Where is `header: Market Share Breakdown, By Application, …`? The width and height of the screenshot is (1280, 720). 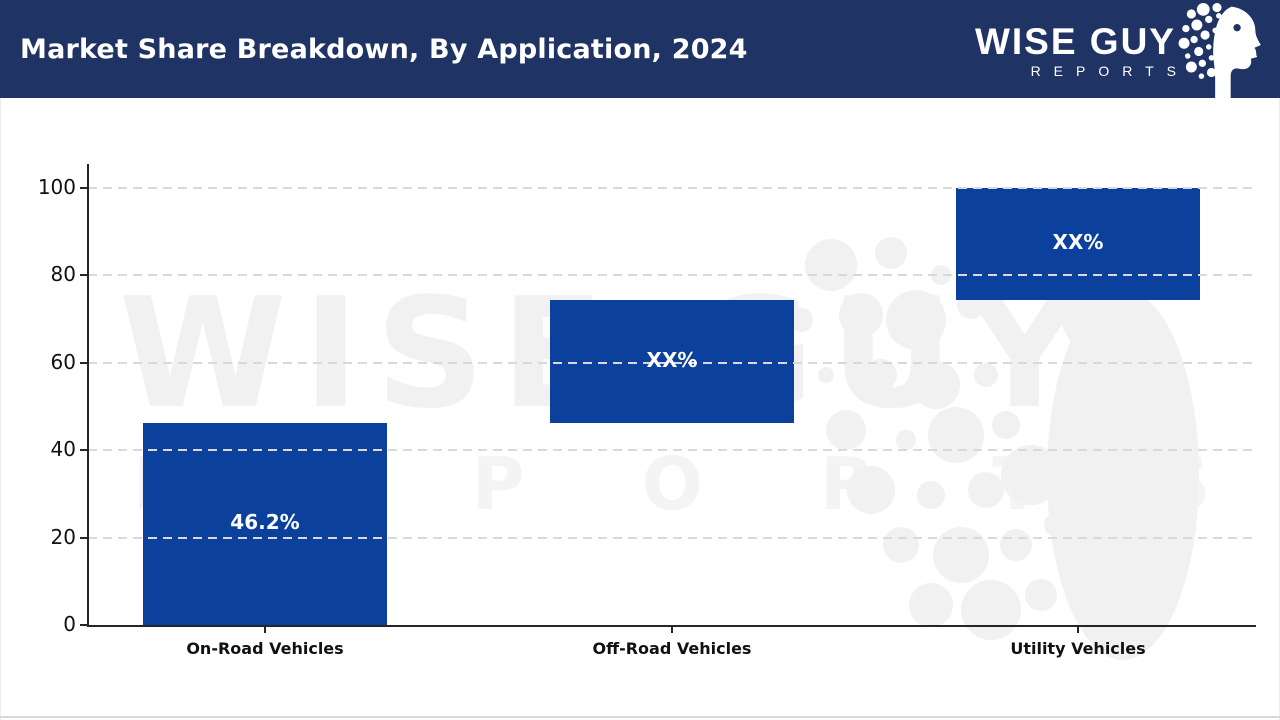
header: Market Share Breakdown, By Application, … is located at coordinates (640, 49).